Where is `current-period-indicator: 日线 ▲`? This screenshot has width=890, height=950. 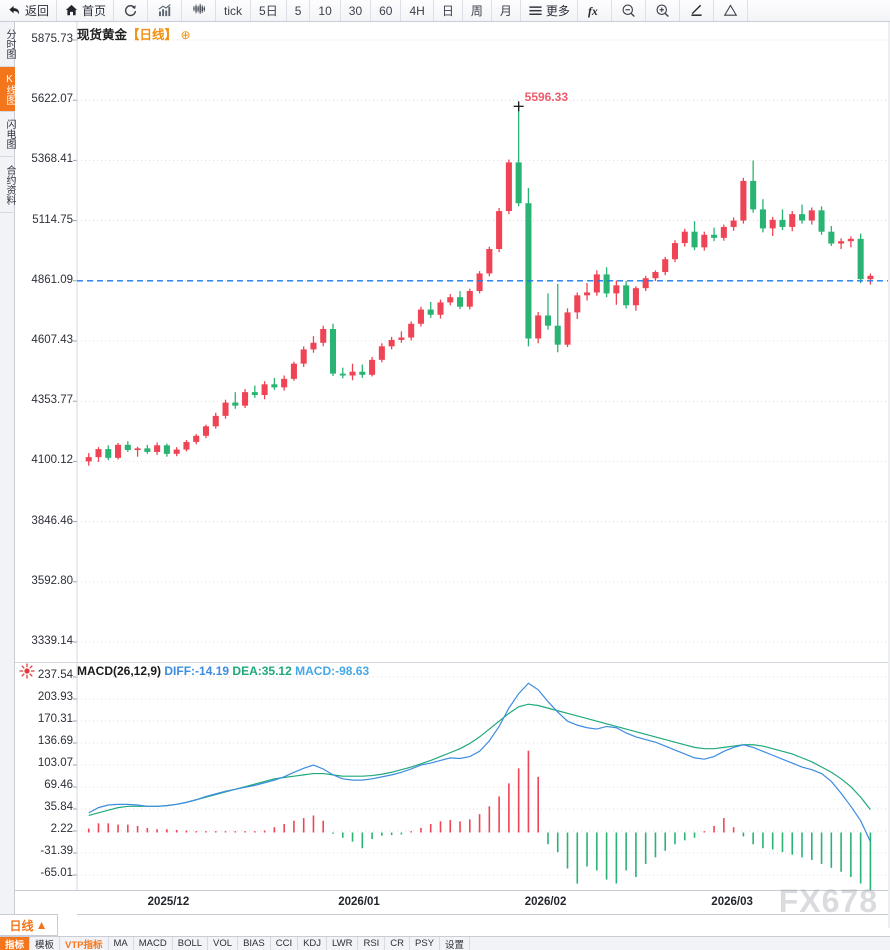
current-period-indicator: 日线 ▲ is located at coordinates (29, 925).